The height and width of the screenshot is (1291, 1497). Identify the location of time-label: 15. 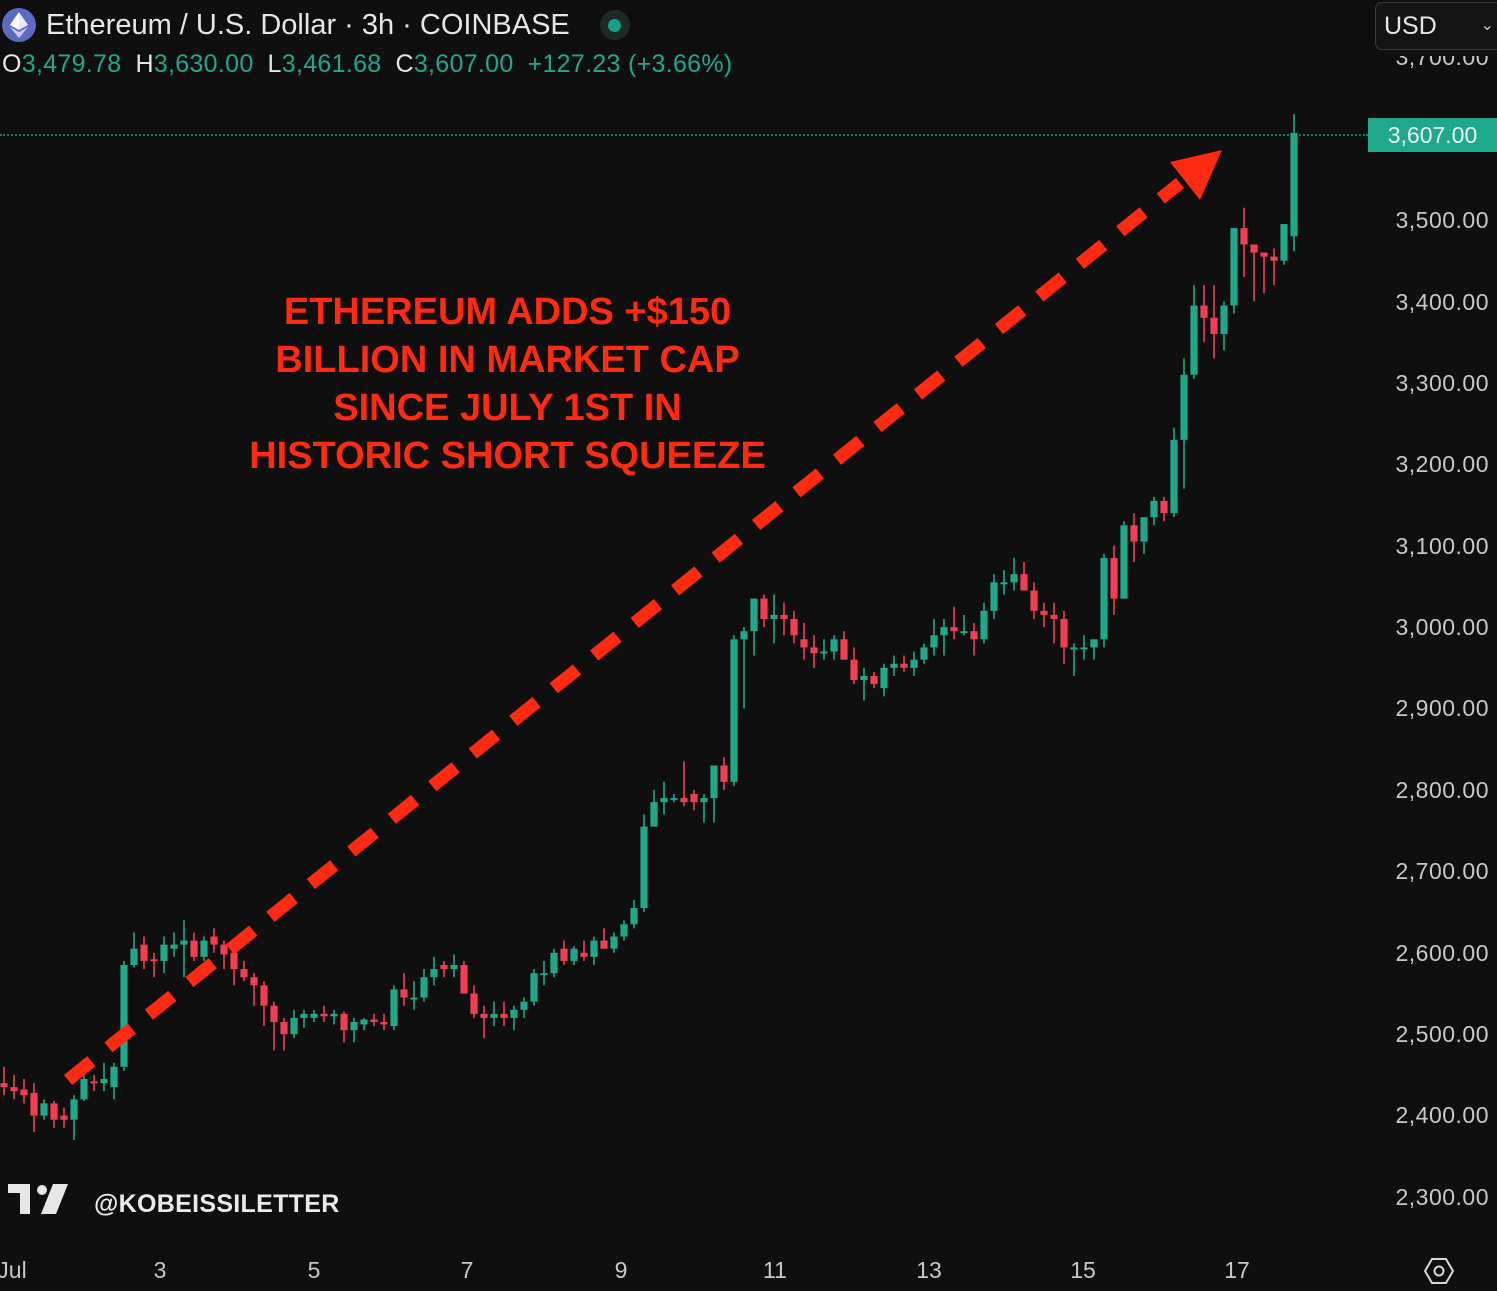
(1083, 1270).